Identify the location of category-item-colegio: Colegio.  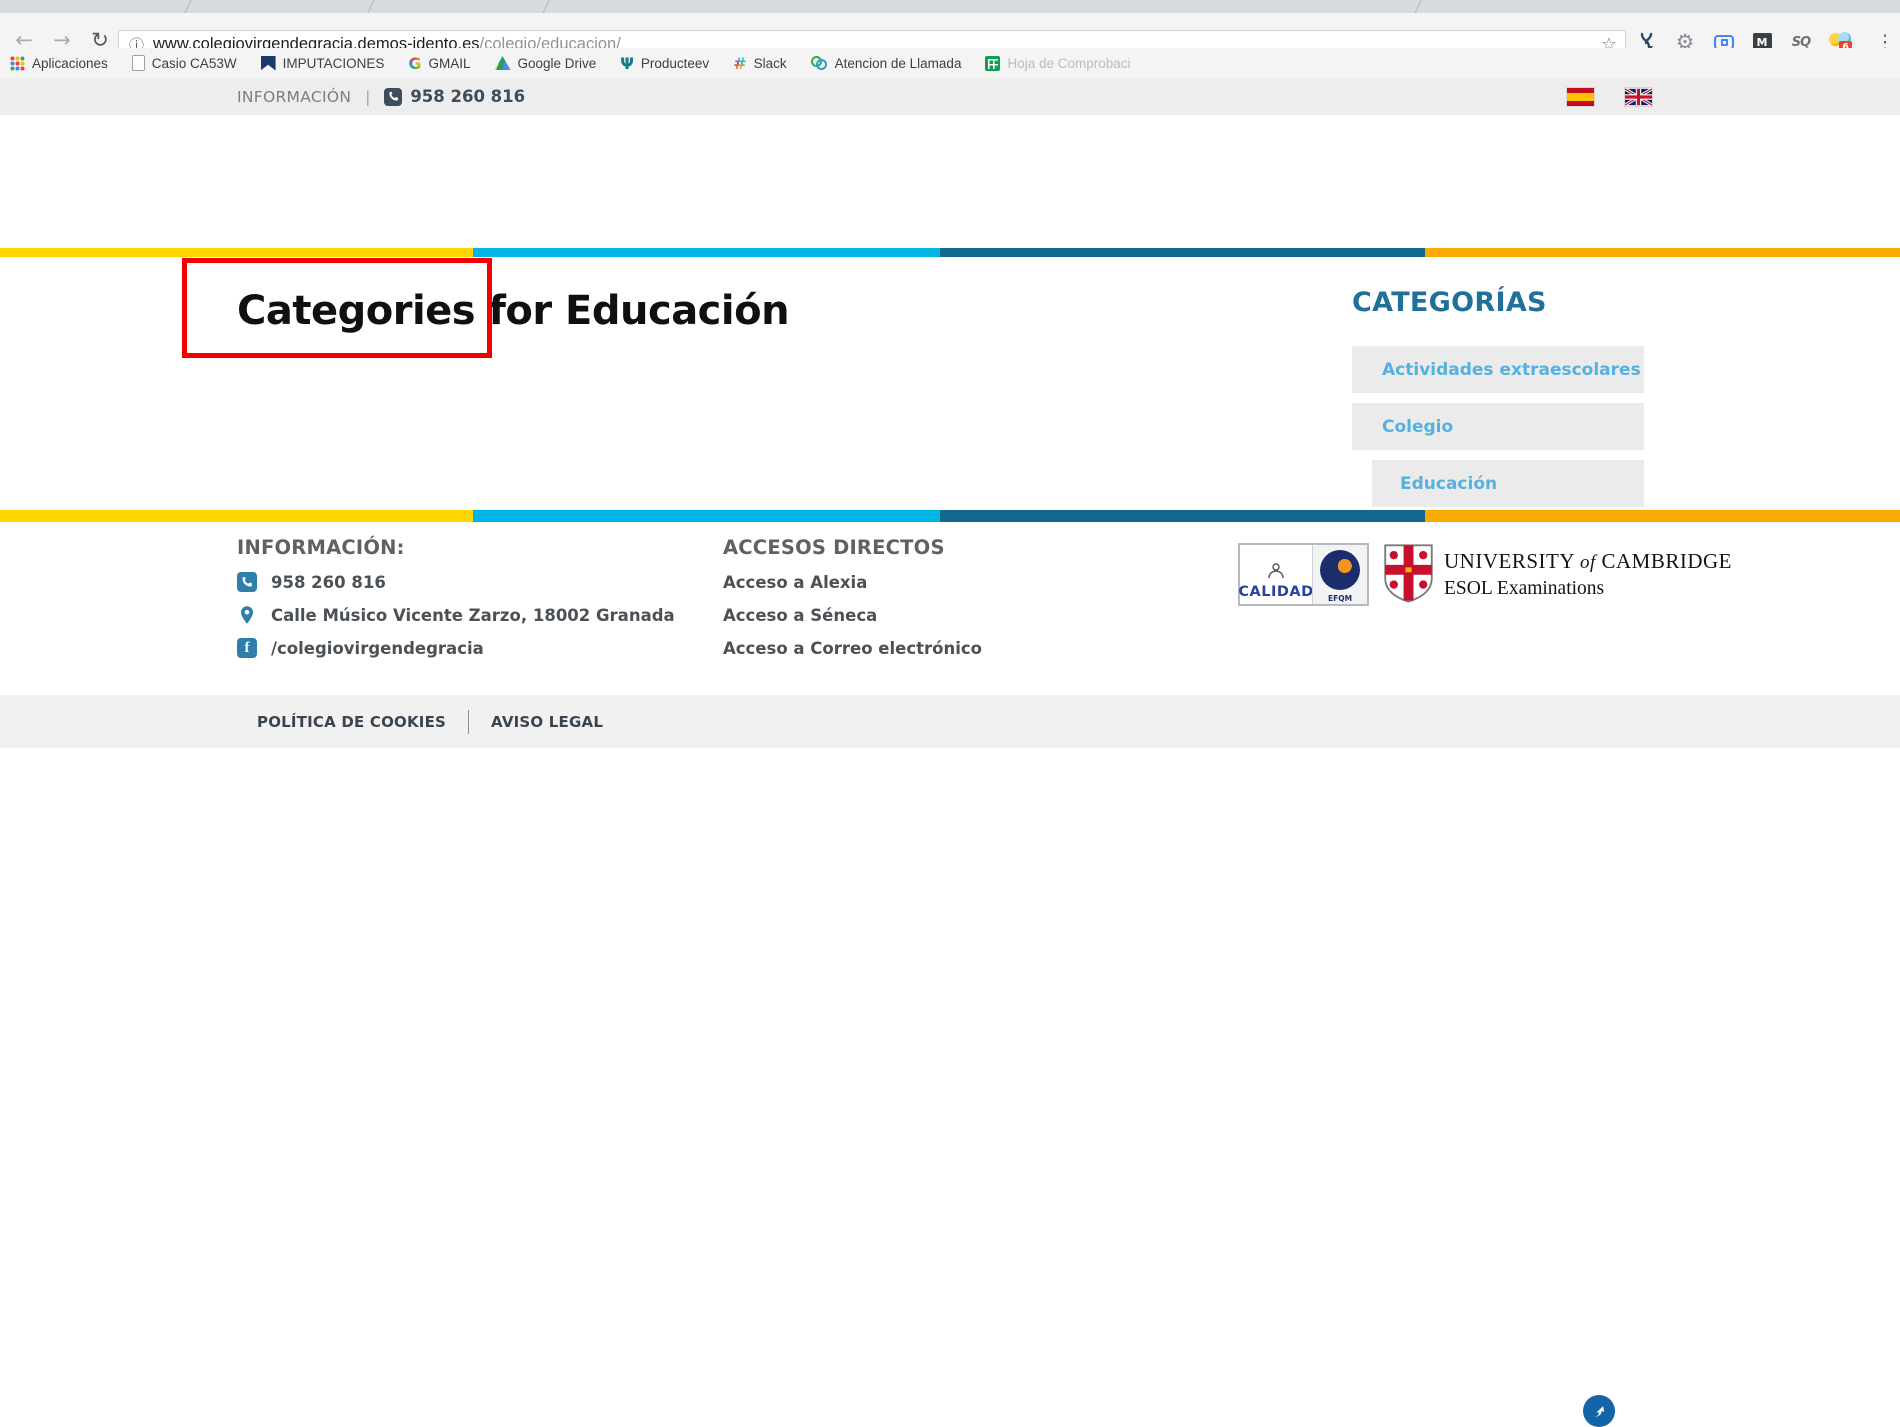
(1498, 426).